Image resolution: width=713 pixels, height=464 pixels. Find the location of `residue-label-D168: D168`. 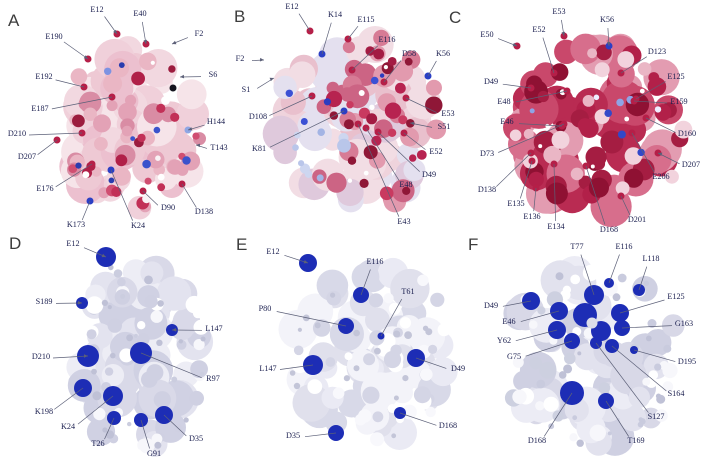

residue-label-D168: D168 is located at coordinates (609, 229).